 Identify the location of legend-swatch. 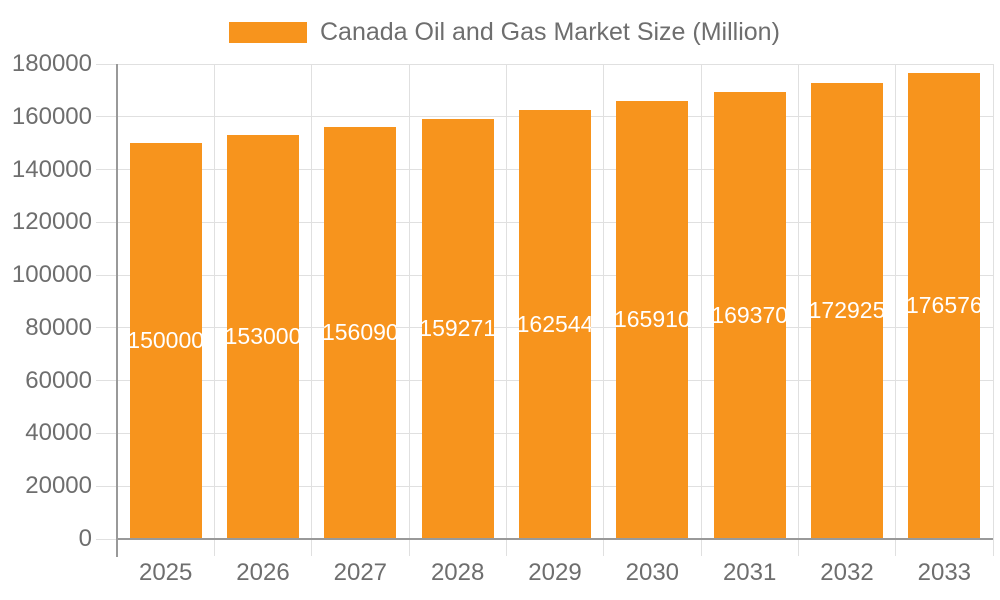
(268, 32).